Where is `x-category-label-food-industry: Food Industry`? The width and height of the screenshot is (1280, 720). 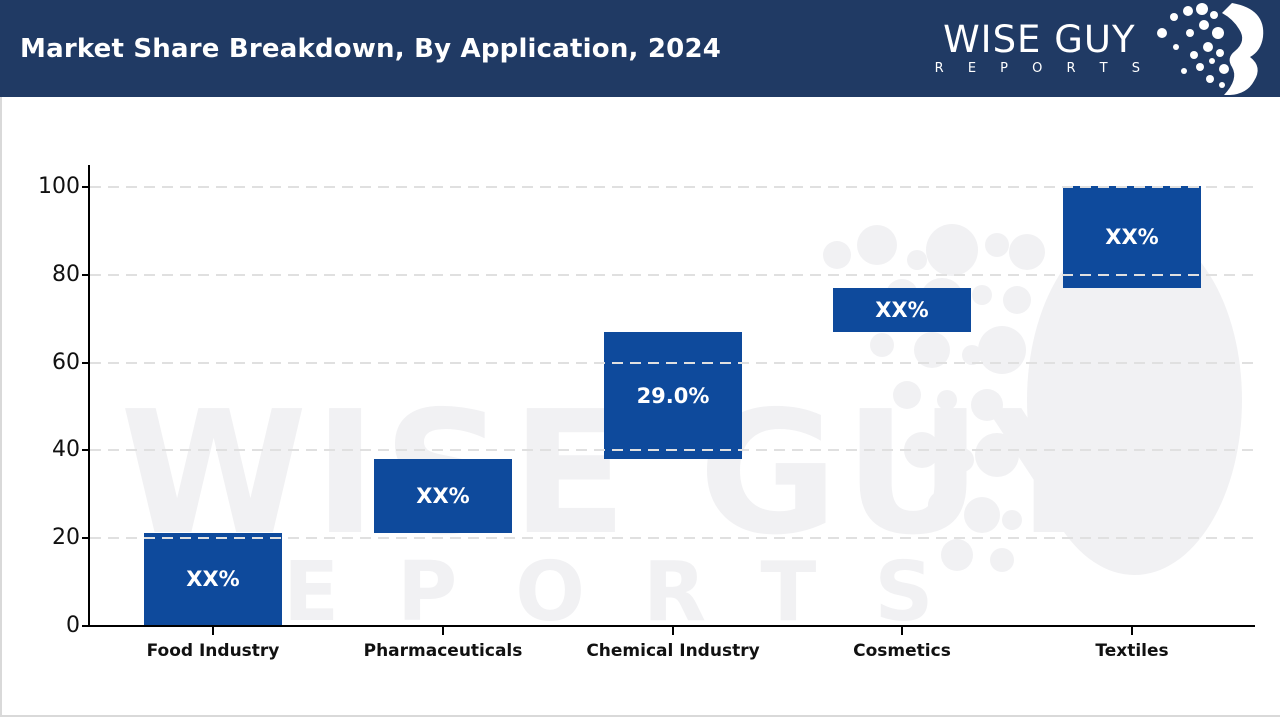
x-category-label-food-industry: Food Industry is located at coordinates (213, 651).